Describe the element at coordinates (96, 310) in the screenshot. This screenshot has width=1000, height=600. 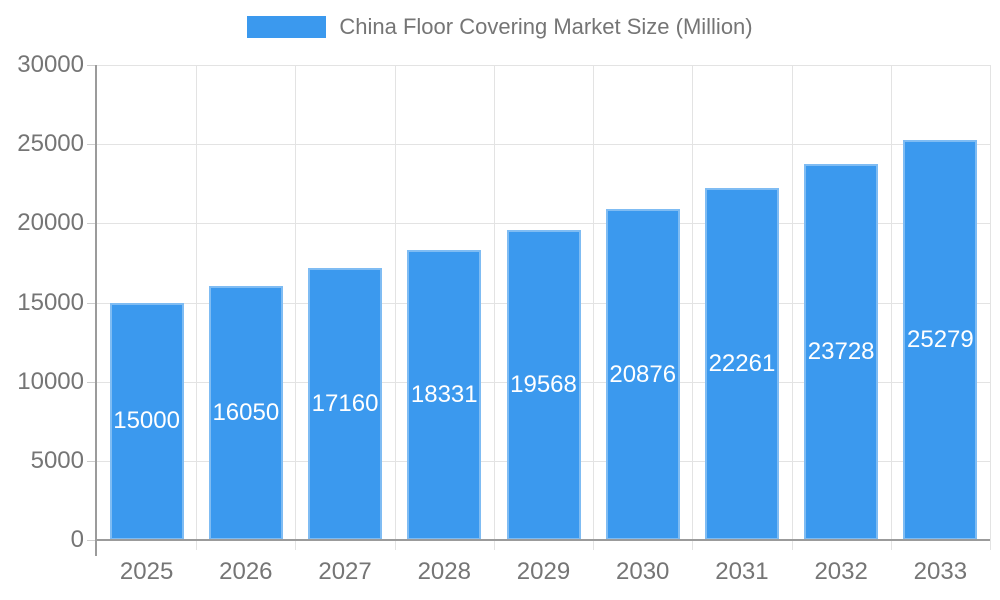
I see `y-axis-line` at that location.